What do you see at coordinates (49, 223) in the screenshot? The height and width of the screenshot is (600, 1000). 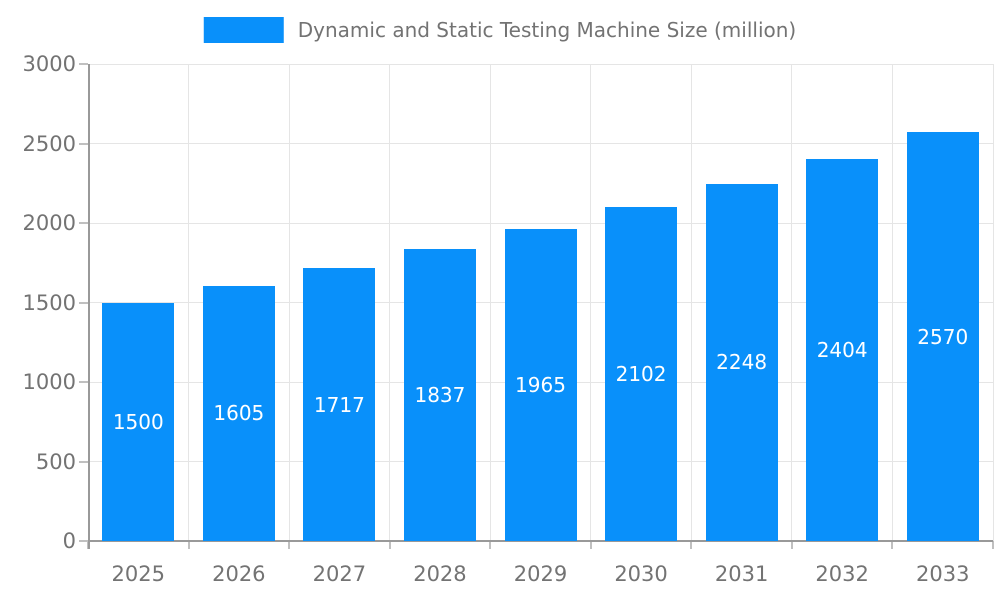 I see `y-axis-tick-label: 2000` at bounding box center [49, 223].